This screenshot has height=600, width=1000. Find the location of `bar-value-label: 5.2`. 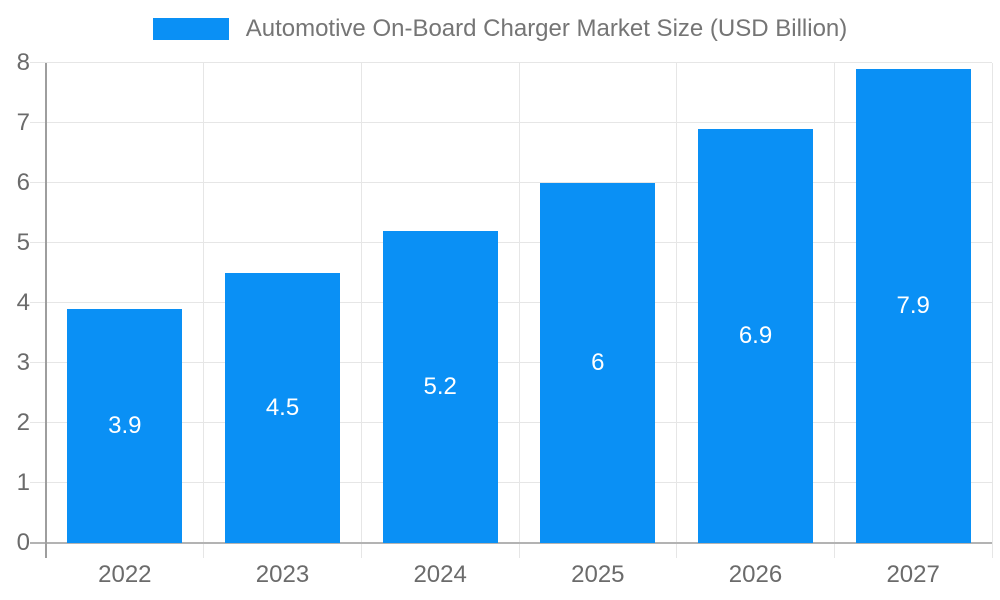

bar-value-label: 5.2 is located at coordinates (440, 386).